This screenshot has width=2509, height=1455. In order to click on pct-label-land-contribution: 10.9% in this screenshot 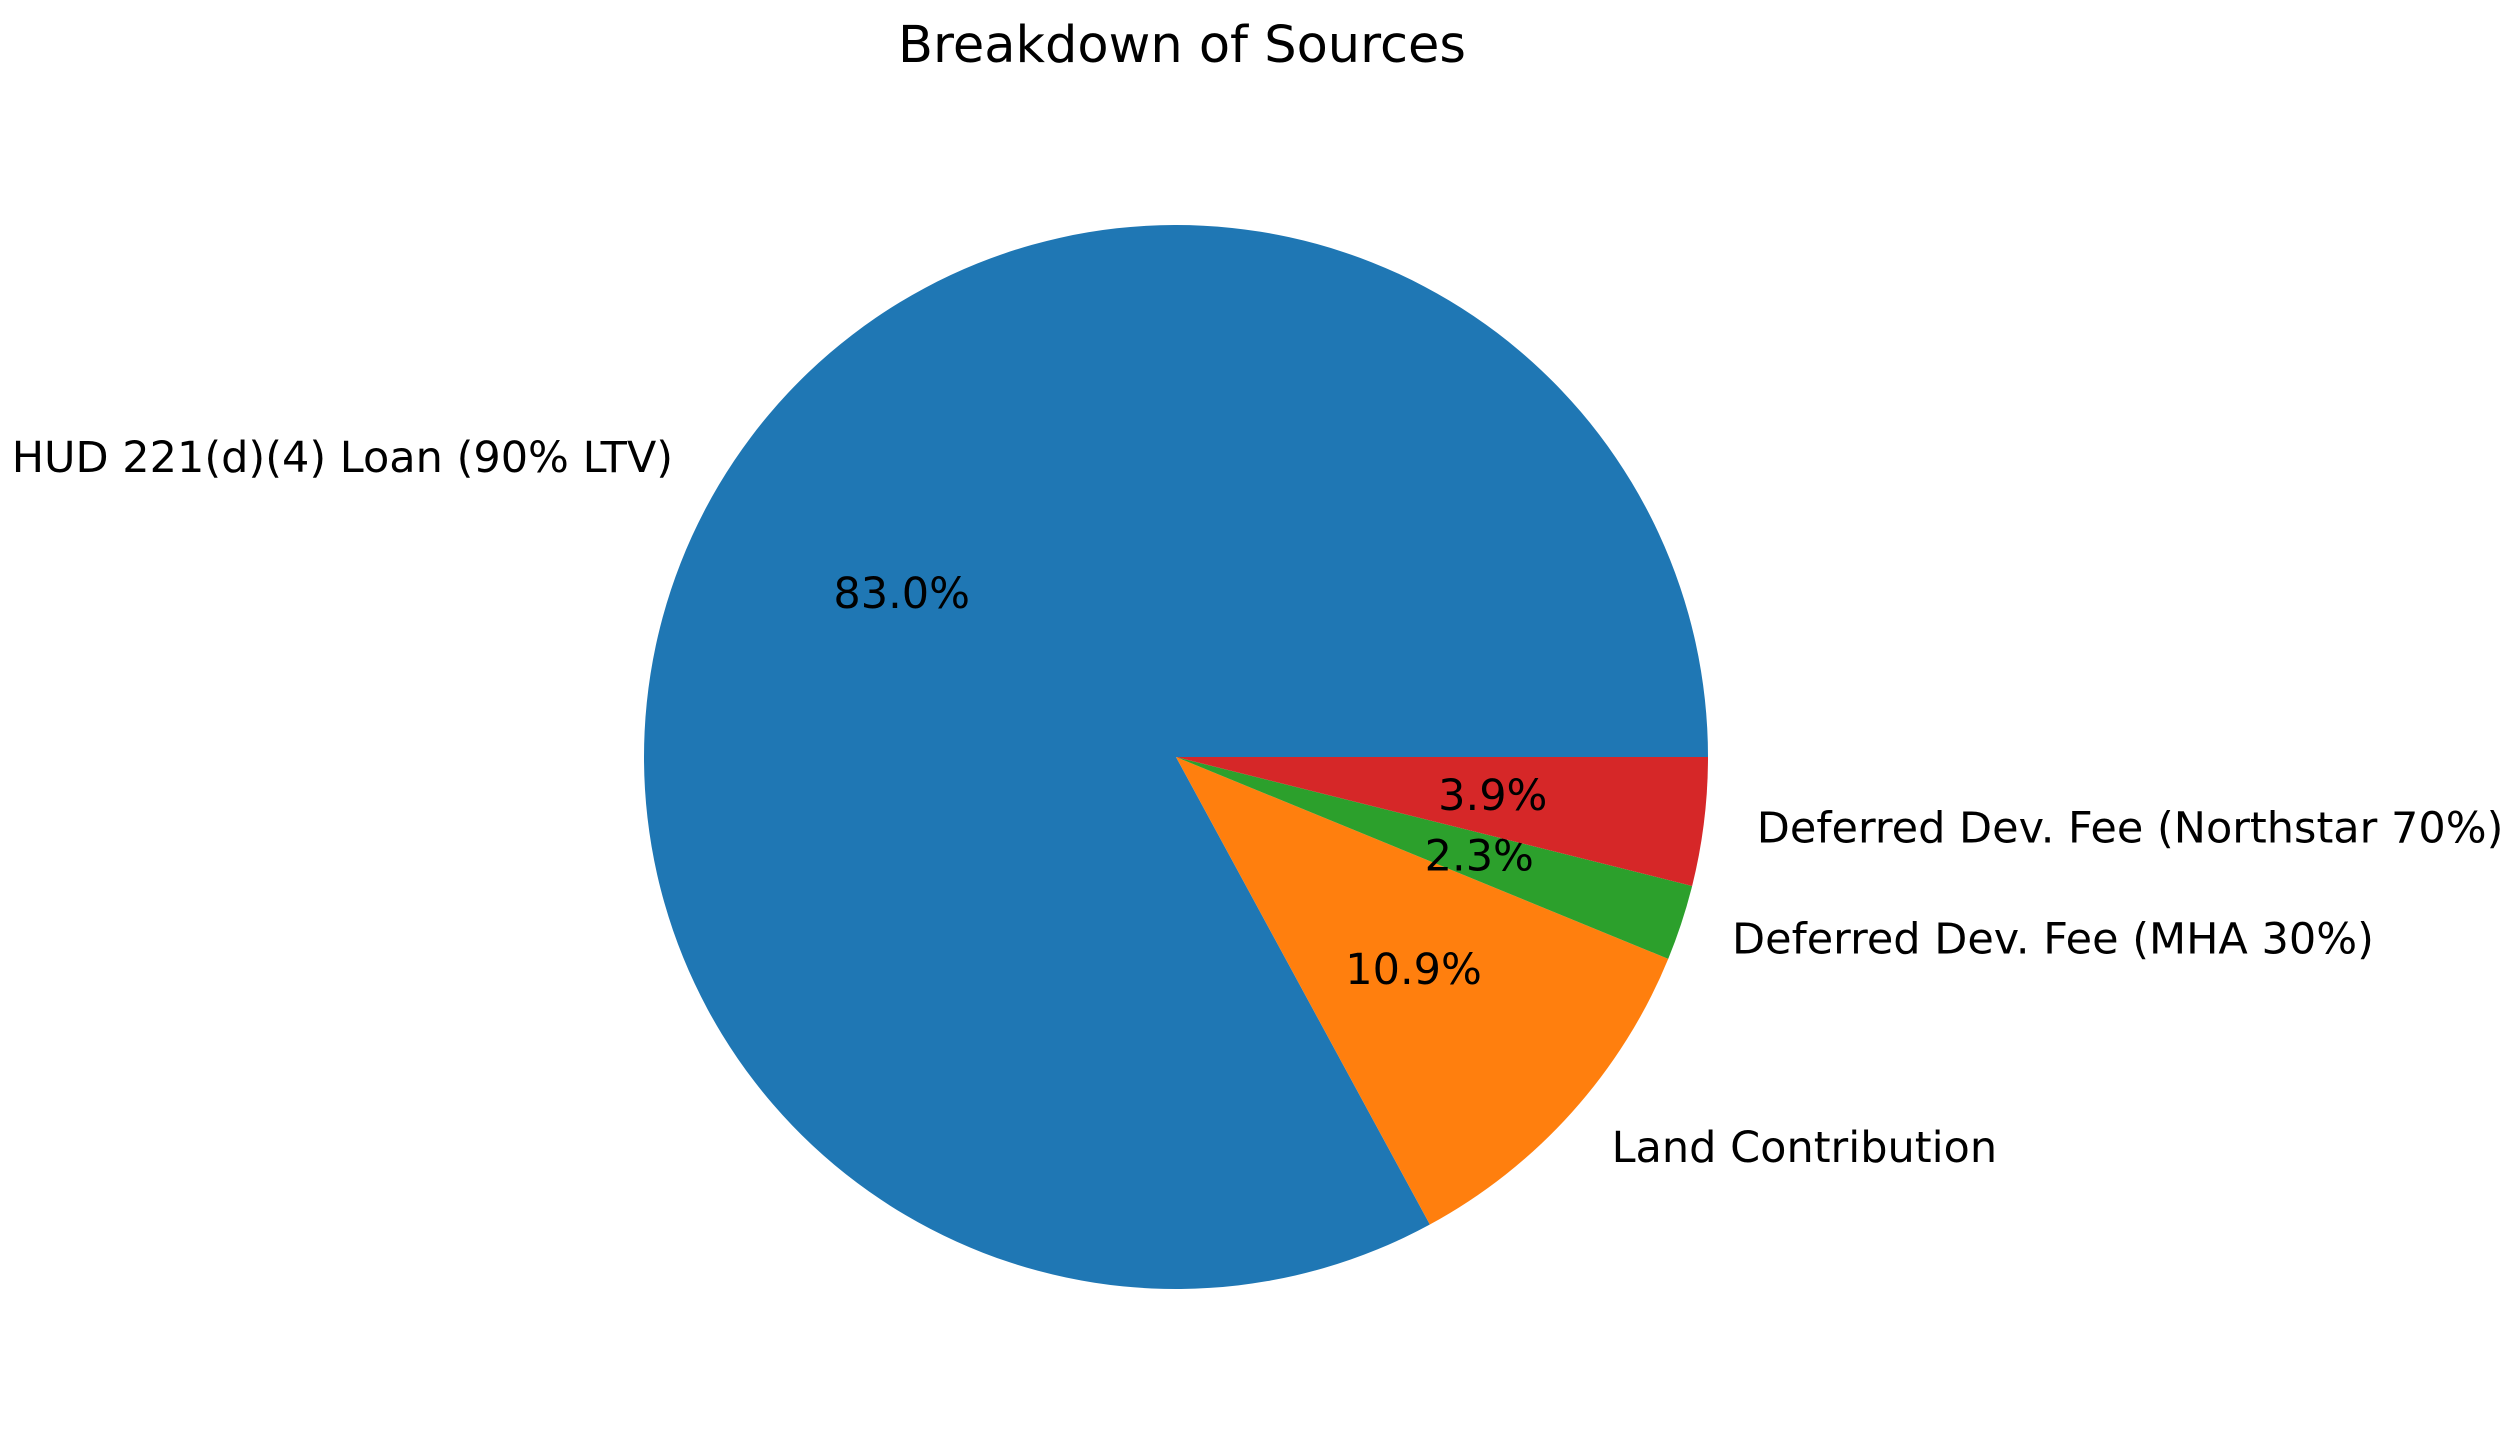, I will do `click(1413, 970)`.